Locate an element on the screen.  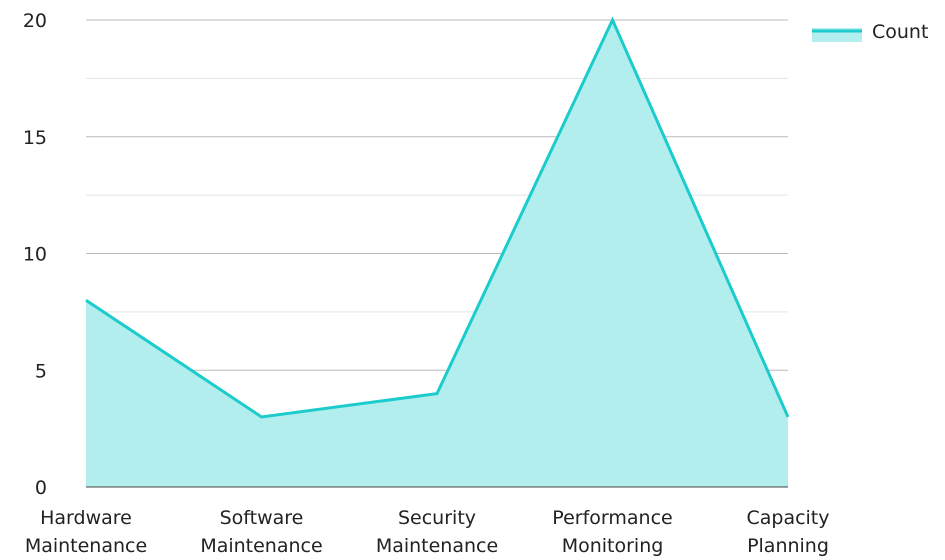
y-tick-label: 10 is located at coordinates (35, 255).